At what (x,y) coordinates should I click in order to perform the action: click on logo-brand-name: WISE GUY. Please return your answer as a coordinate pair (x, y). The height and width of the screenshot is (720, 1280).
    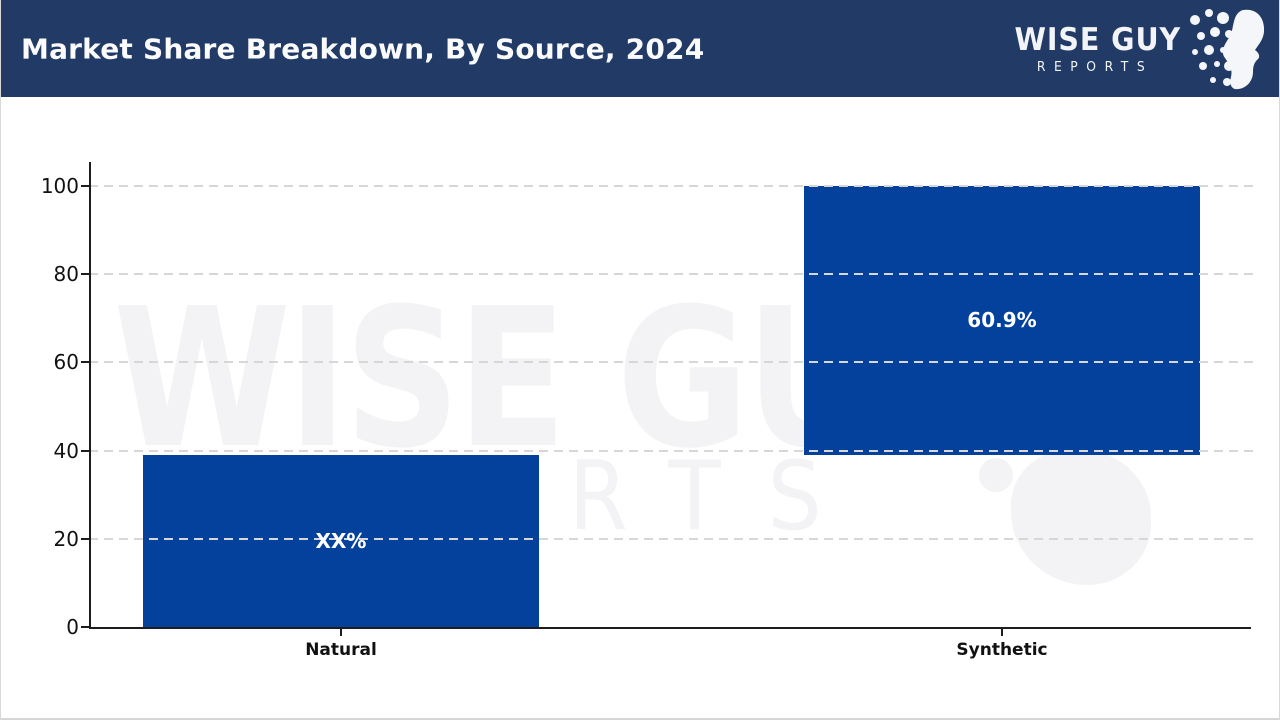
    Looking at the image, I should click on (1097, 40).